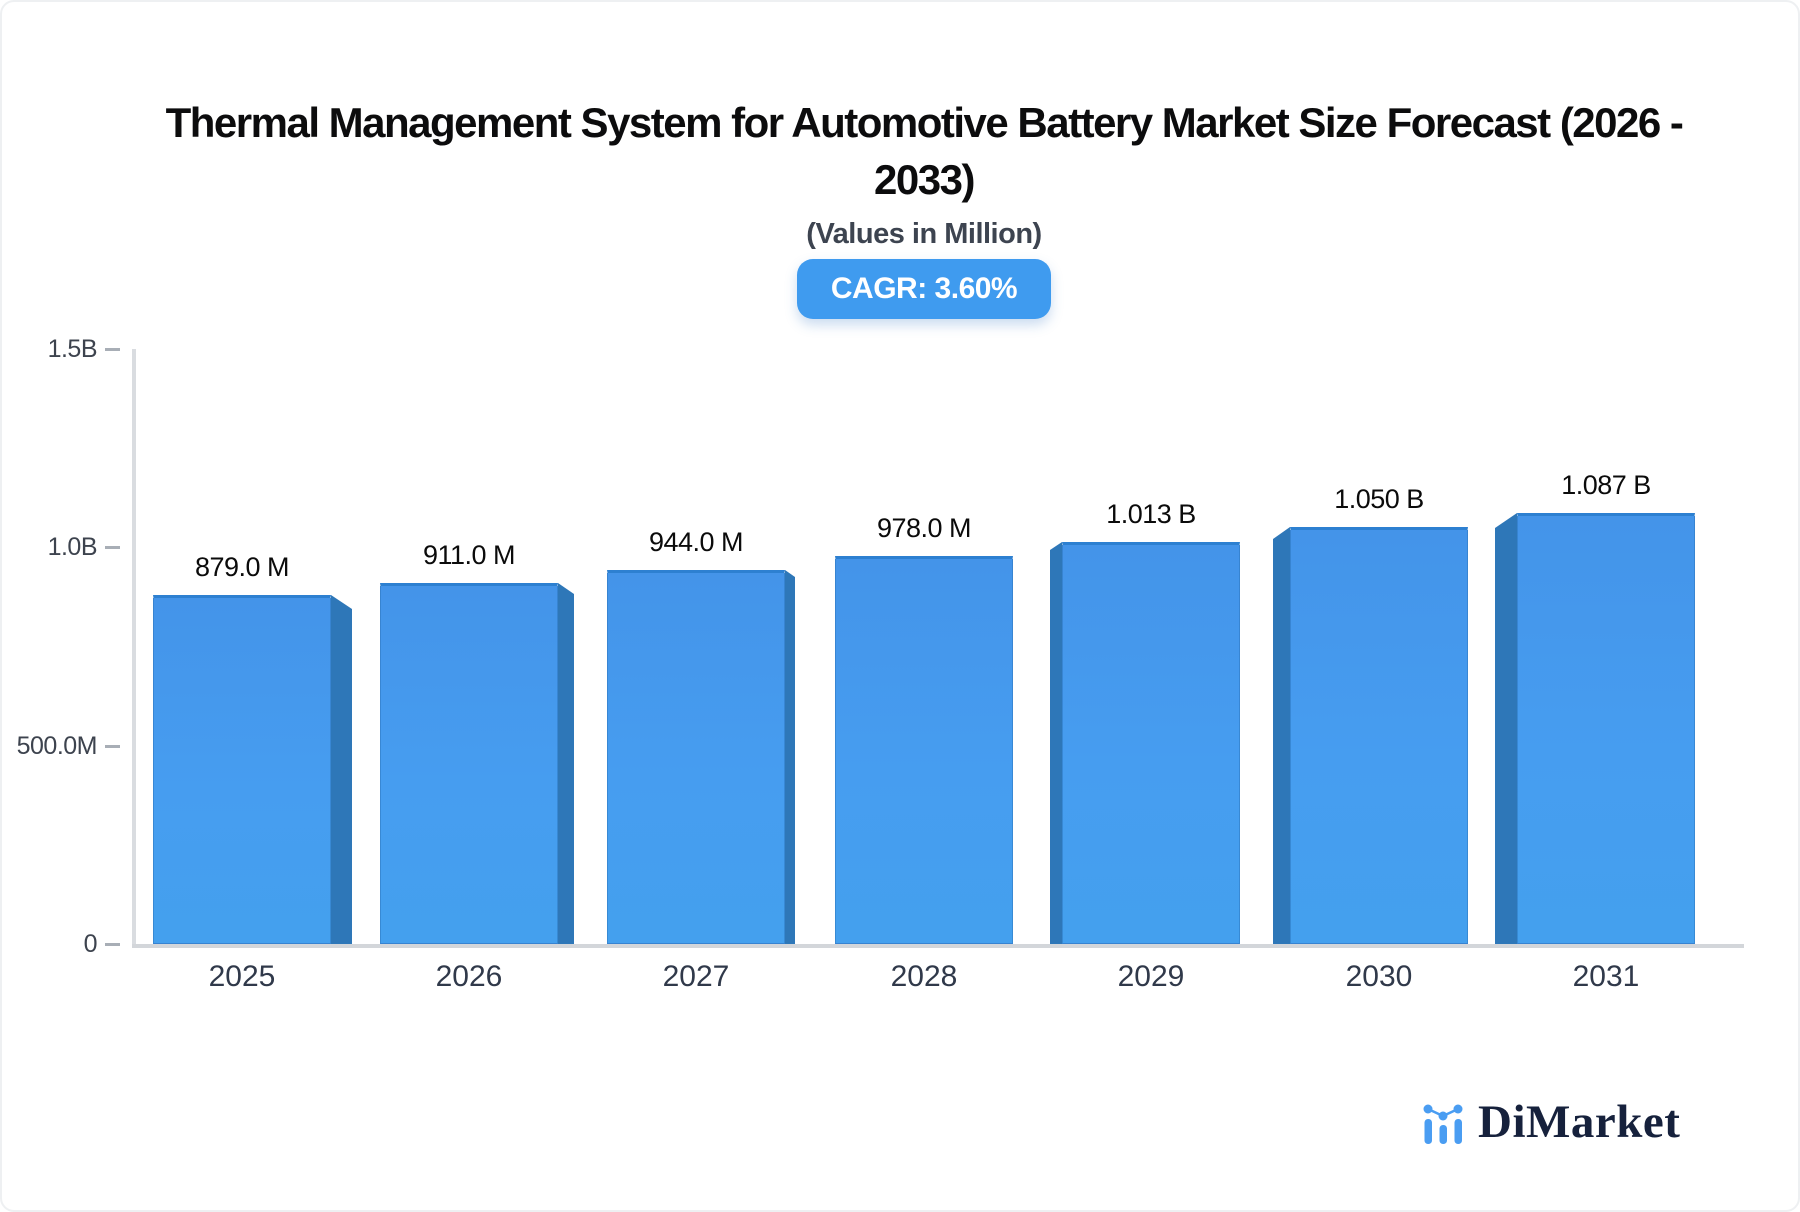 The image size is (1800, 1212). Describe the element at coordinates (924, 750) in the screenshot. I see `bar-2028` at that location.